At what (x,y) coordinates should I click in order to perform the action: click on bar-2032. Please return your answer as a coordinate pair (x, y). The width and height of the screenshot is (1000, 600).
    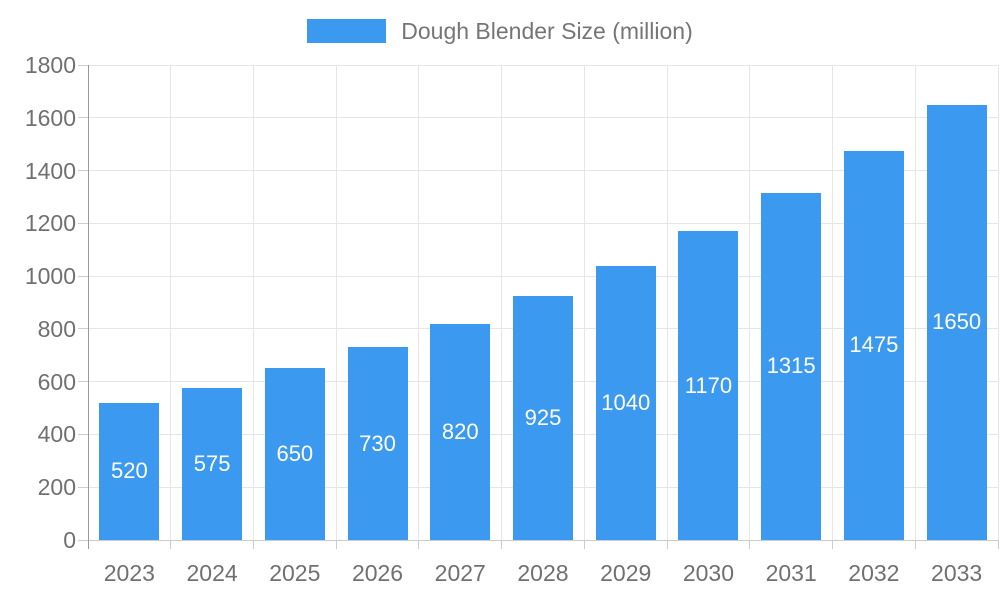
    Looking at the image, I should click on (873, 345).